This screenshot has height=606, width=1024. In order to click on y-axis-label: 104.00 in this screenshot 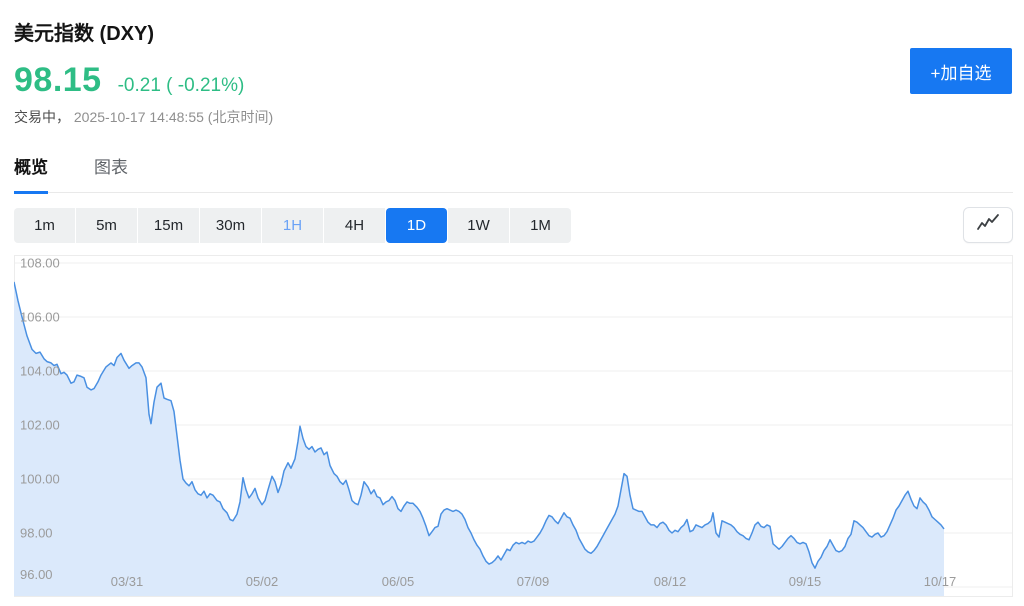, I will do `click(40, 371)`.